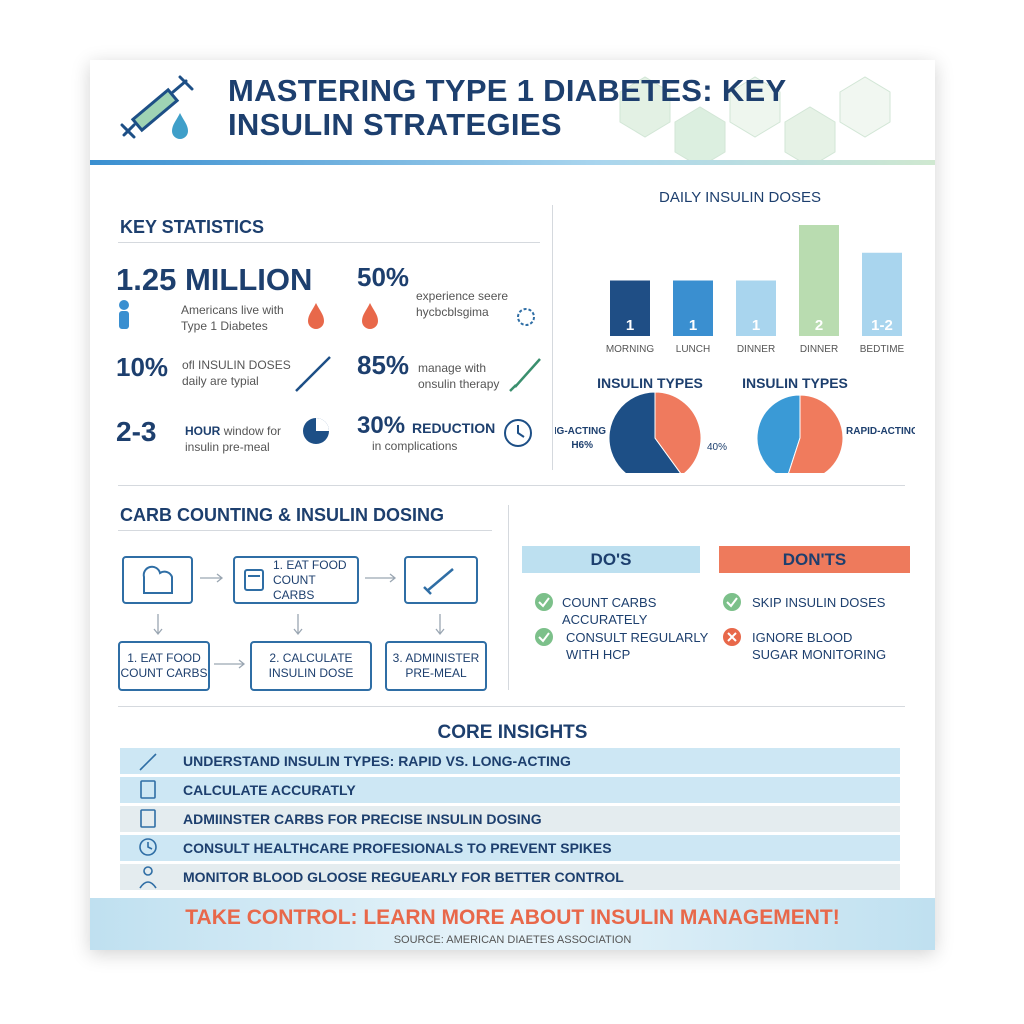 This screenshot has height=1024, width=1024. Describe the element at coordinates (512, 162) in the screenshot. I see `header-rule` at that location.